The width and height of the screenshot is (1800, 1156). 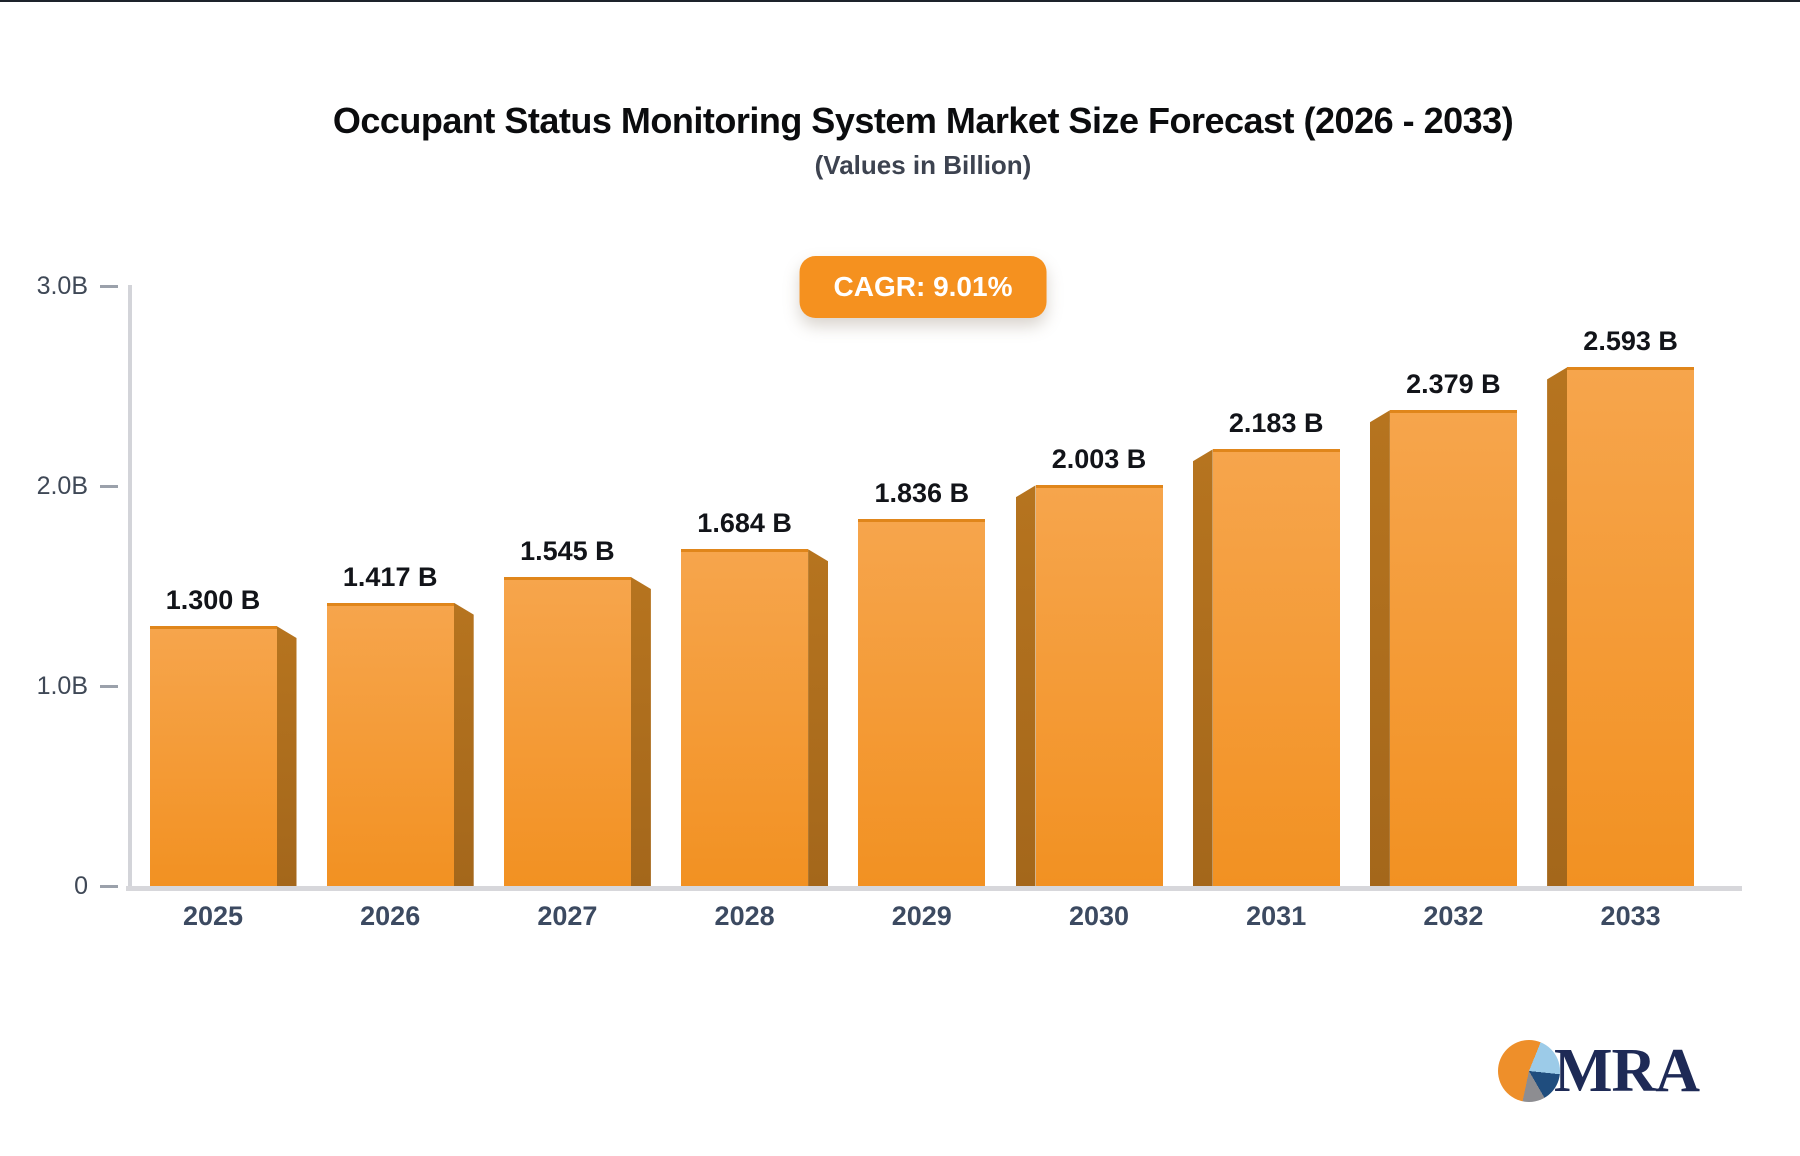 I want to click on bar-value-label: 1.545 B, so click(x=567, y=551).